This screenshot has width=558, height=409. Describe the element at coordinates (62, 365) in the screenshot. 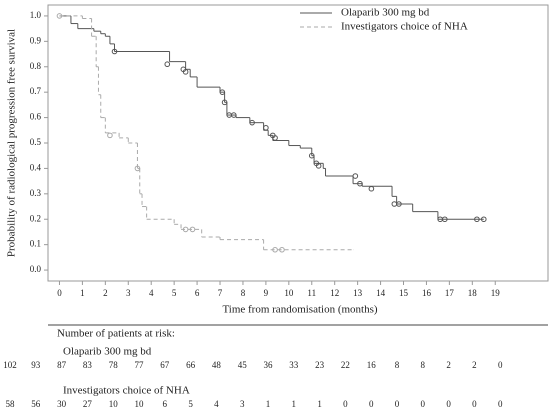

I see `risk-count: 87` at that location.